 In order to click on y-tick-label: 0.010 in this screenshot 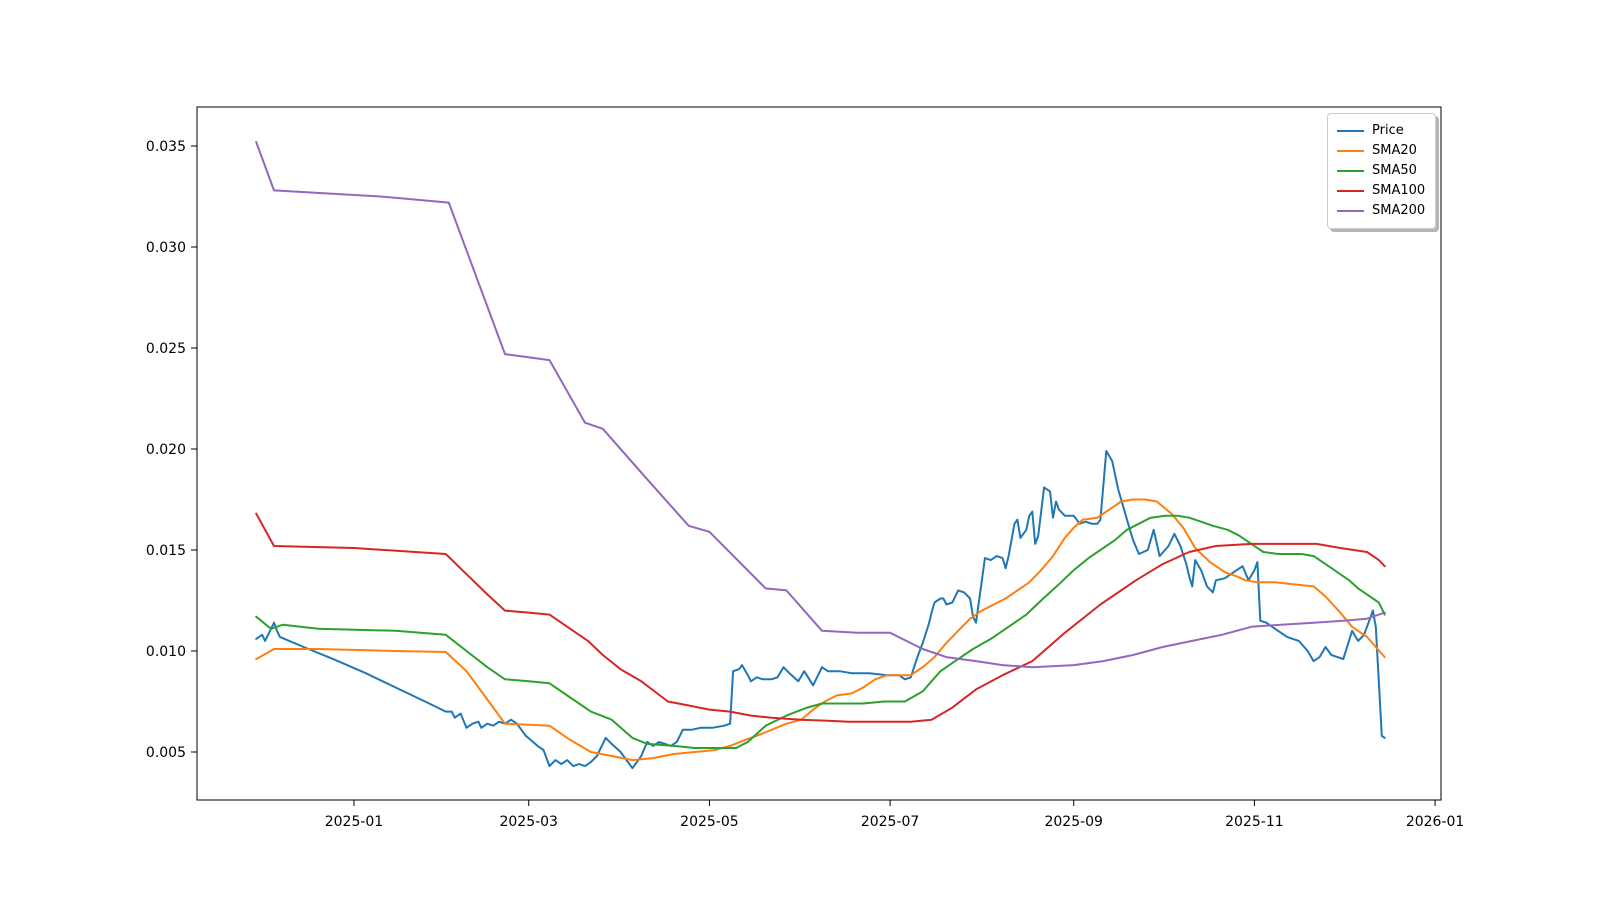, I will do `click(166, 652)`.